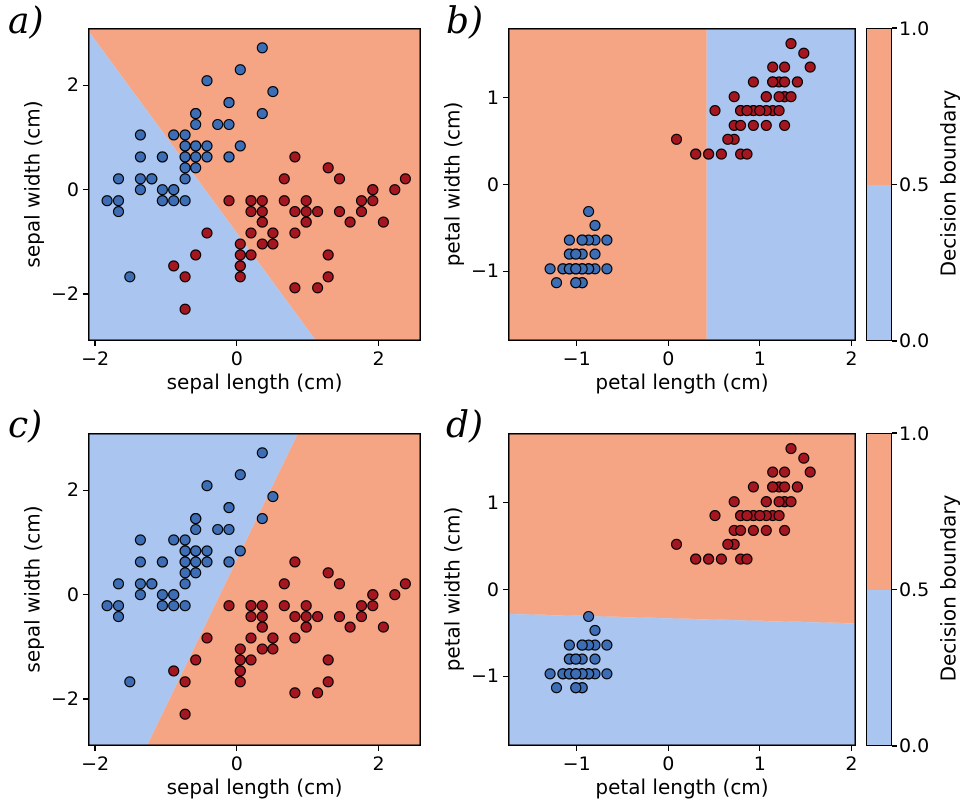  I want to click on axes-border, so click(254, 184).